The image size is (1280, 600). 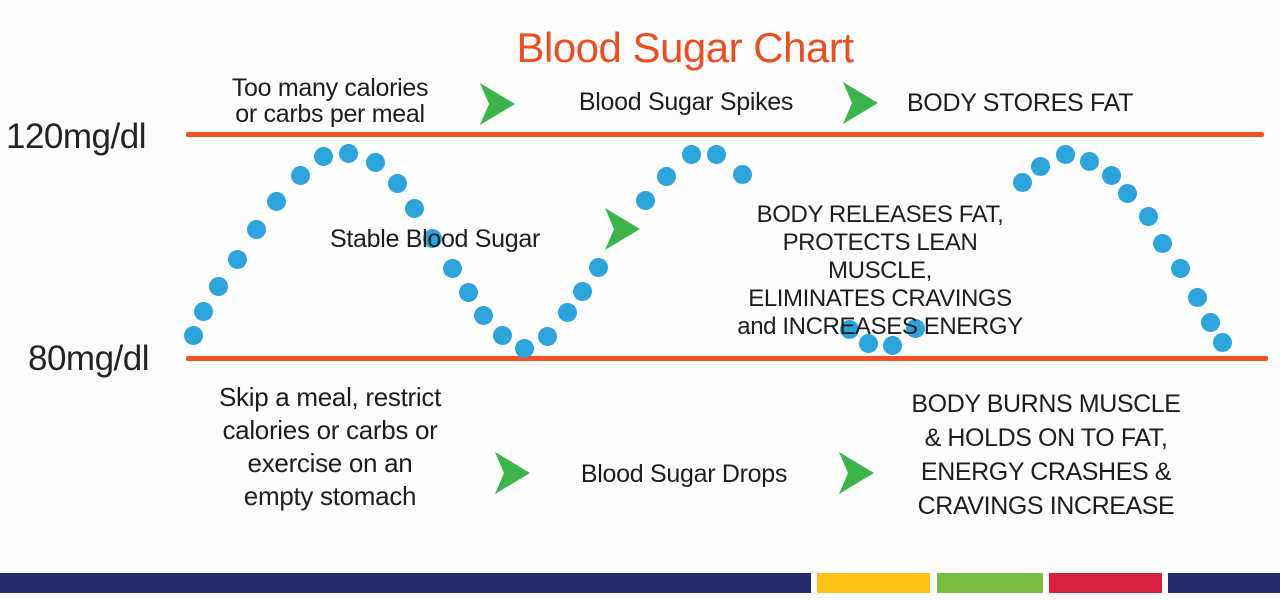 I want to click on upper-threshold-line, so click(x=725, y=134).